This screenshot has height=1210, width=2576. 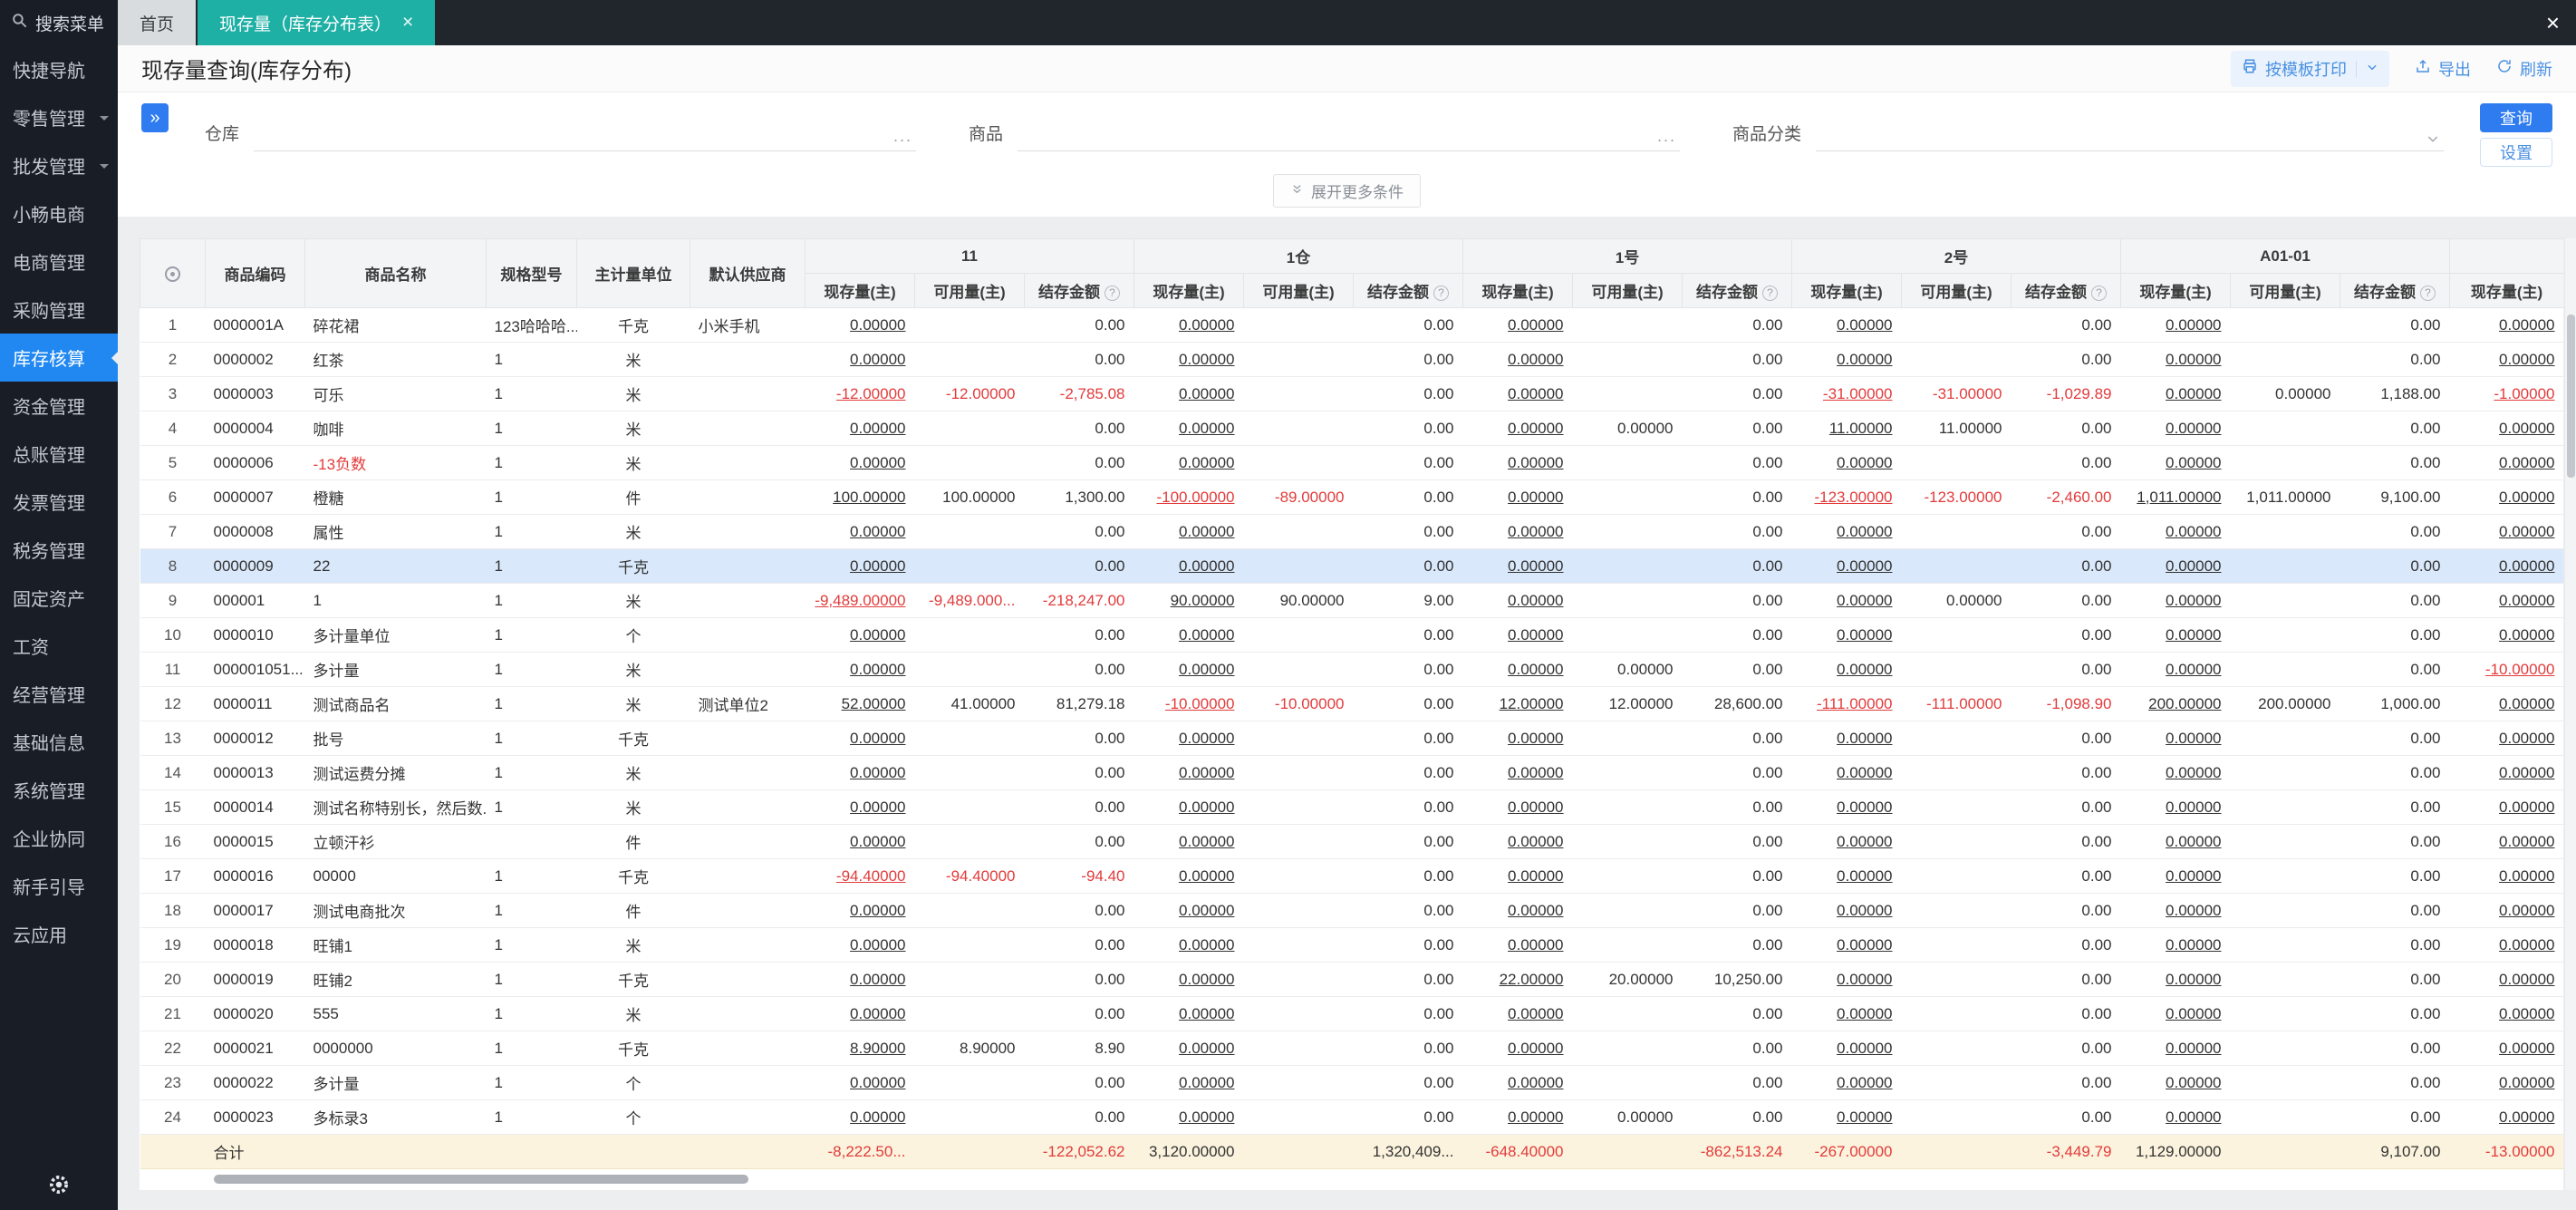 I want to click on sidebar-item: 企业协同, so click(x=59, y=838).